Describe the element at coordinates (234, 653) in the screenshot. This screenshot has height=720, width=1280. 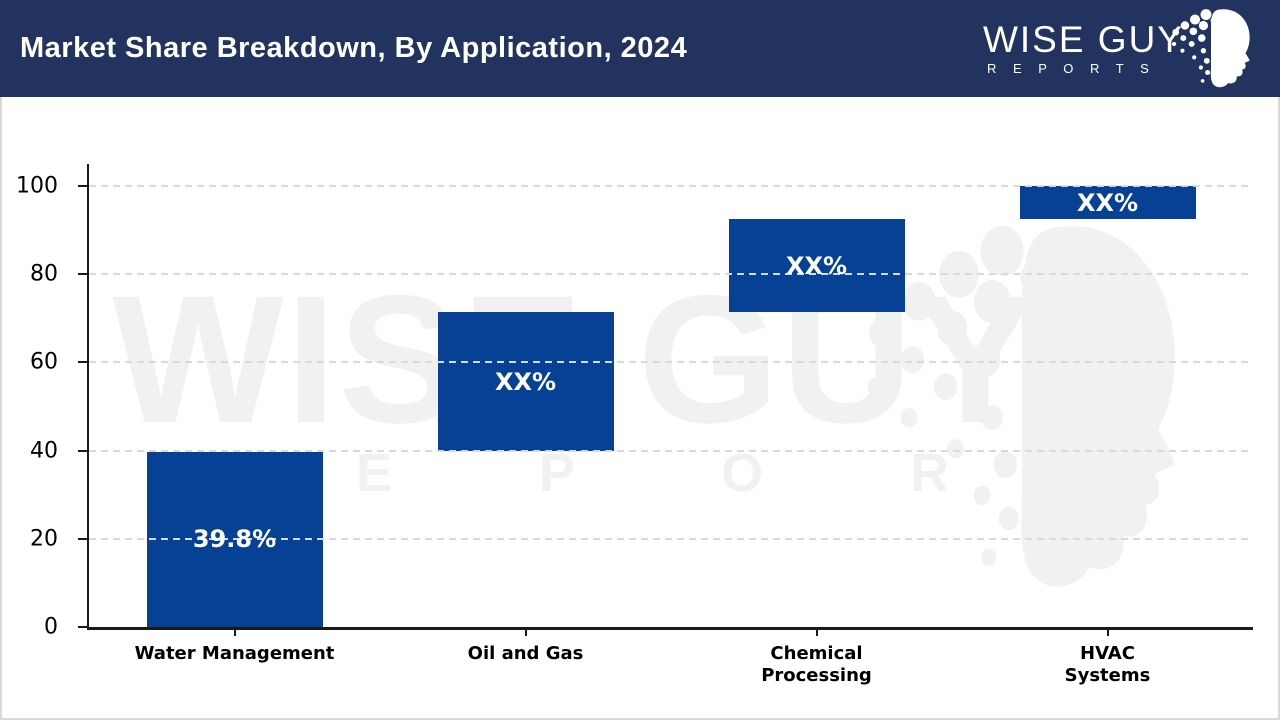
I see `x-tick-label: Water Management` at that location.